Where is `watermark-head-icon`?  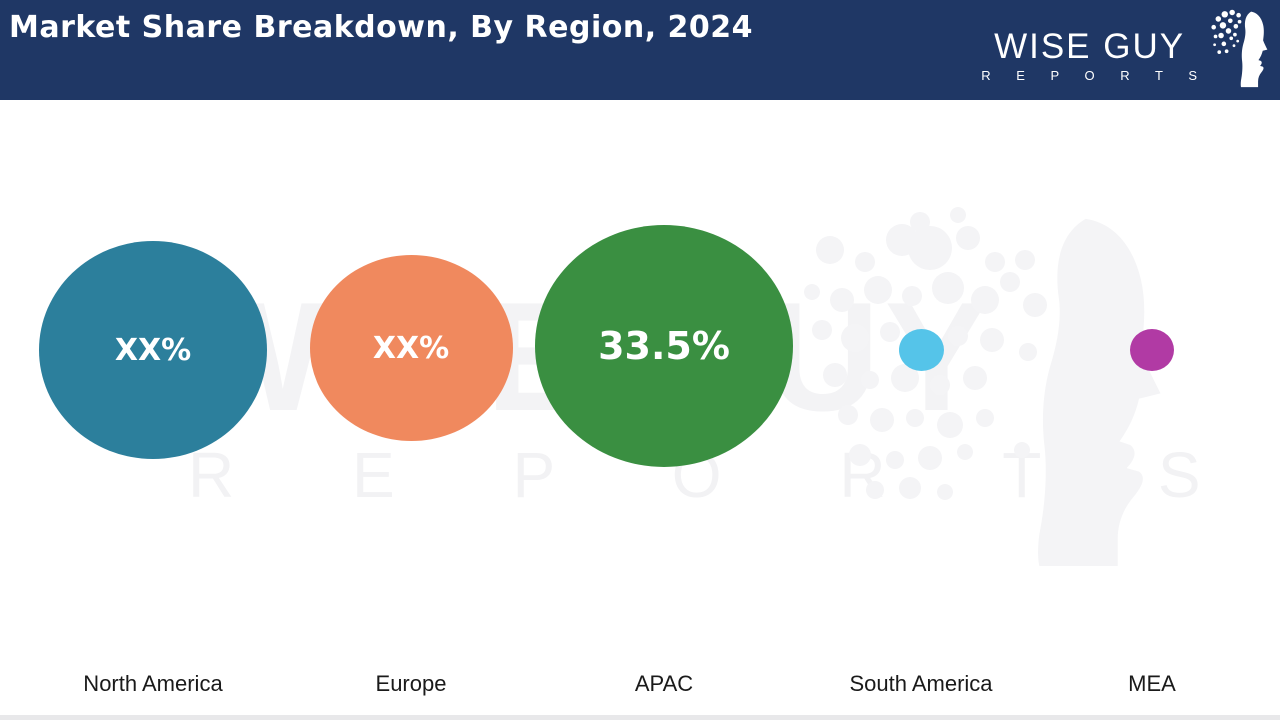
watermark-head-icon is located at coordinates (982, 386).